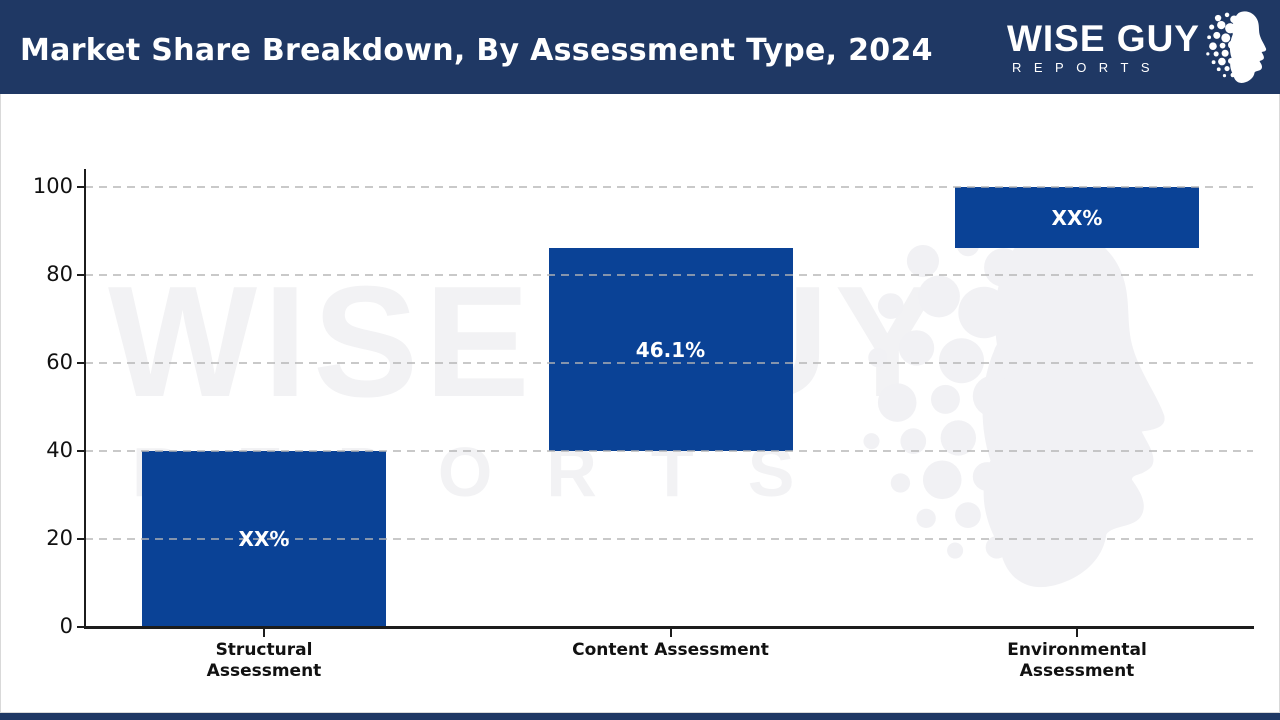  I want to click on y-tick-label: 20, so click(59, 538).